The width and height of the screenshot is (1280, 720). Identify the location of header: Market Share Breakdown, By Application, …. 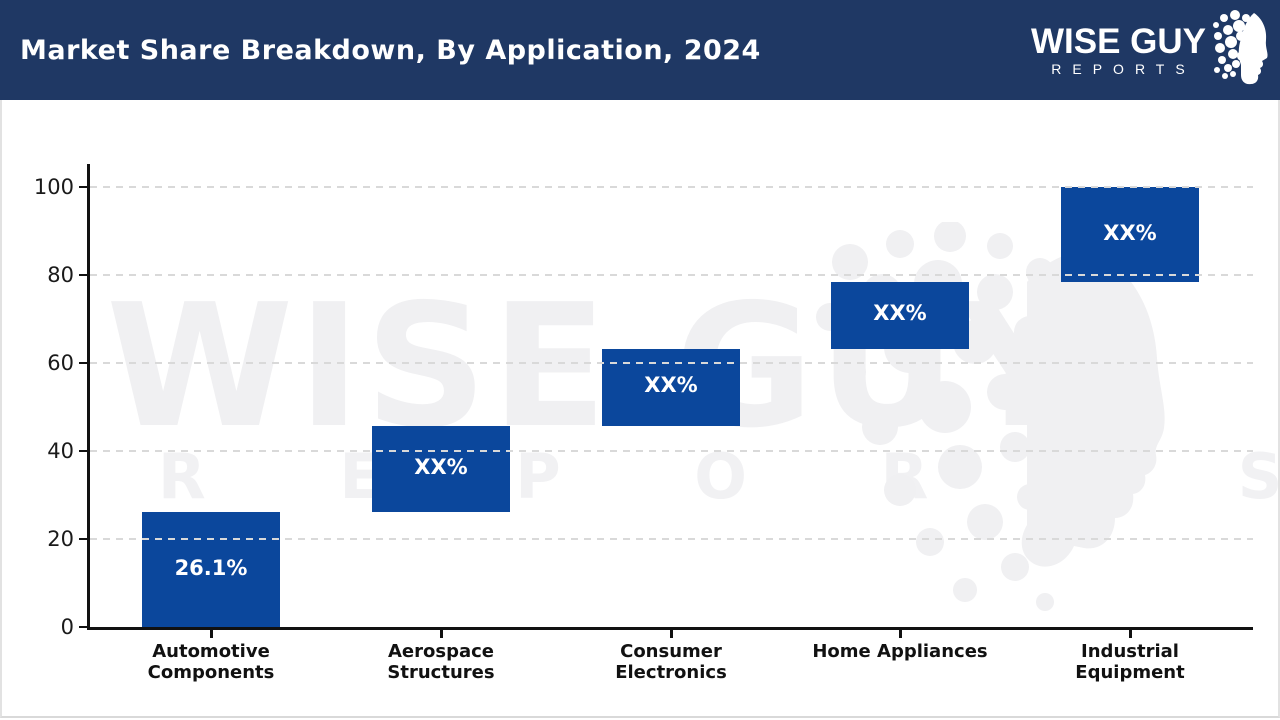
(640, 50).